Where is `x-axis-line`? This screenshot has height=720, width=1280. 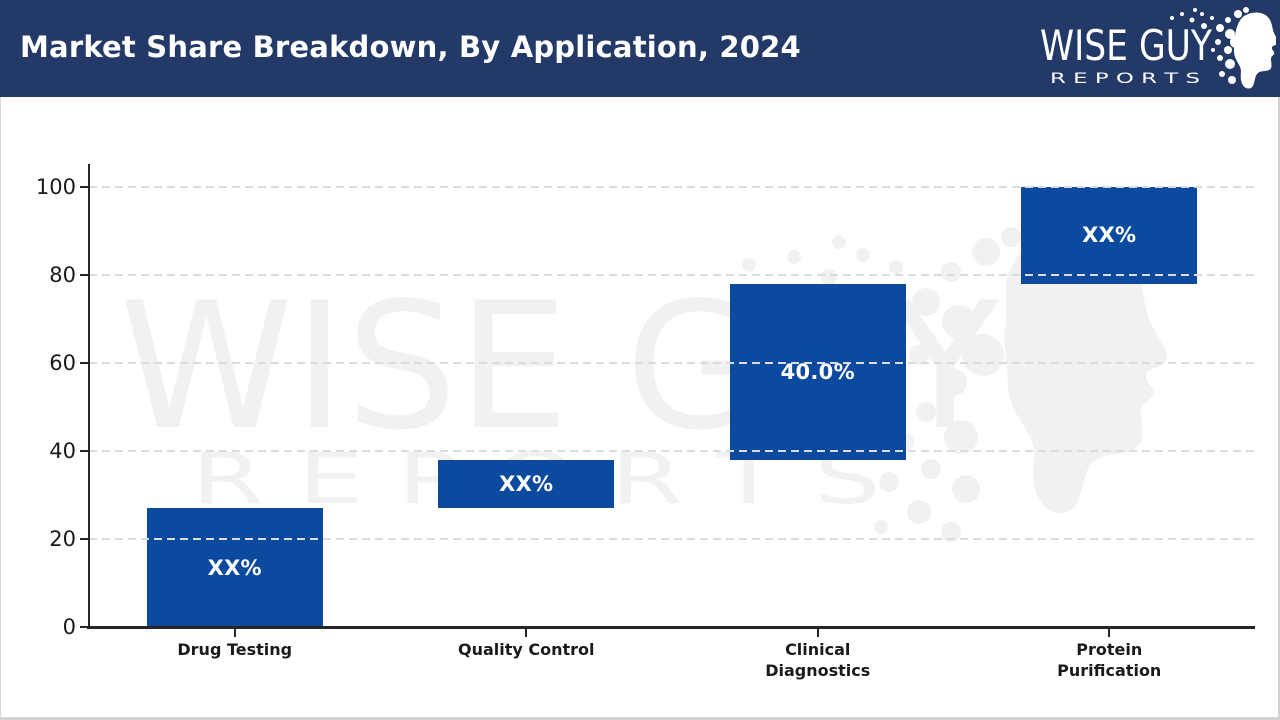
x-axis-line is located at coordinates (671, 627).